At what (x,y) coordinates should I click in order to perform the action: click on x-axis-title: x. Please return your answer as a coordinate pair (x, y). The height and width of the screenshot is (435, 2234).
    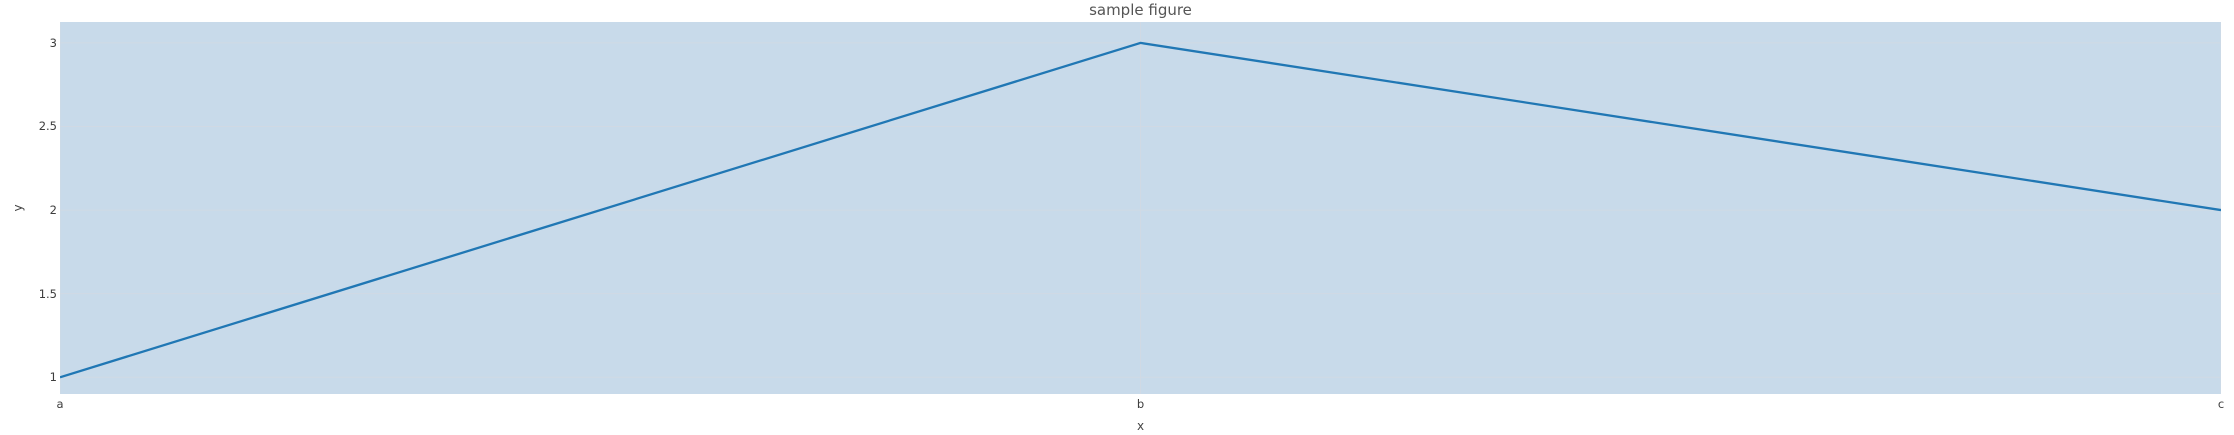
    Looking at the image, I should click on (1140, 426).